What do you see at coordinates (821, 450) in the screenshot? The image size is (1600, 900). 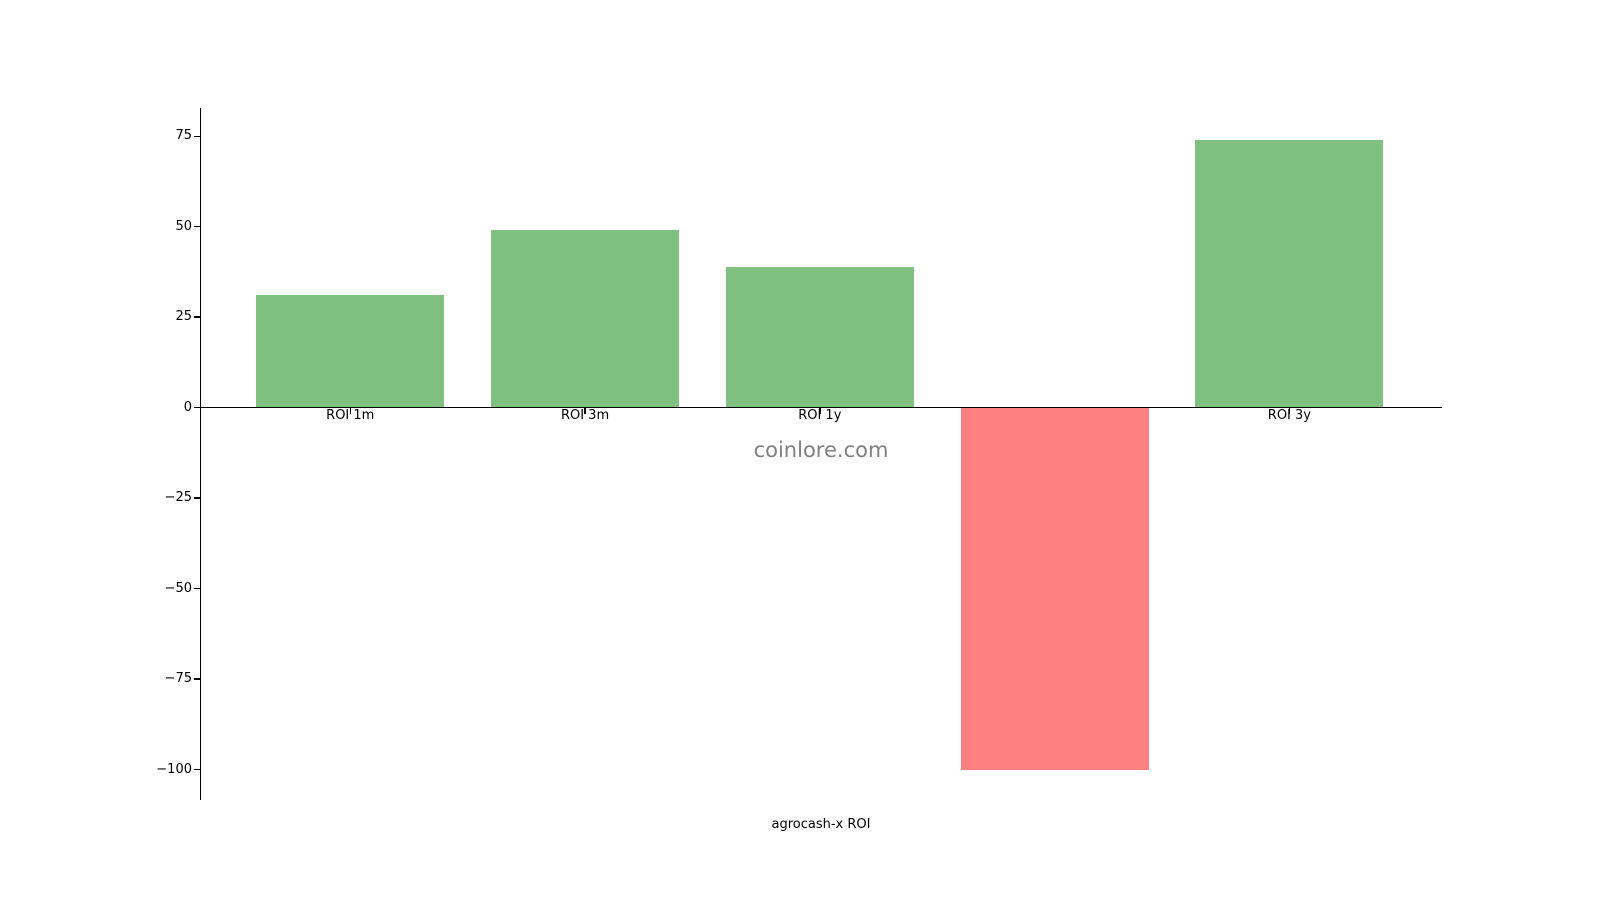 I see `watermark-text: coinlore.com` at bounding box center [821, 450].